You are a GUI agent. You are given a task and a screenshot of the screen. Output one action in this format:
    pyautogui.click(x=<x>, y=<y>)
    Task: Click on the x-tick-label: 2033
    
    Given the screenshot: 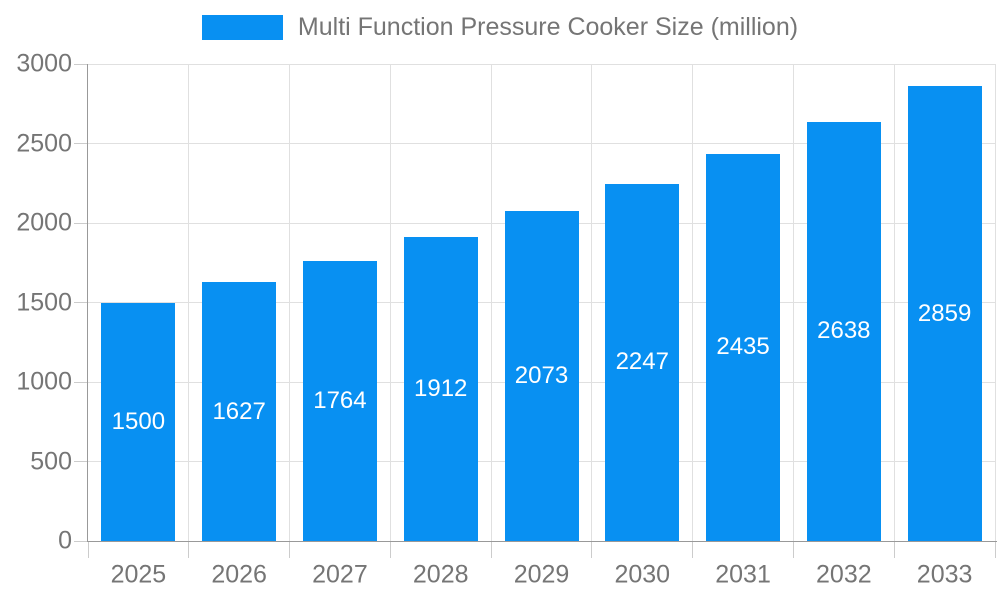 What is the action you would take?
    pyautogui.click(x=944, y=574)
    